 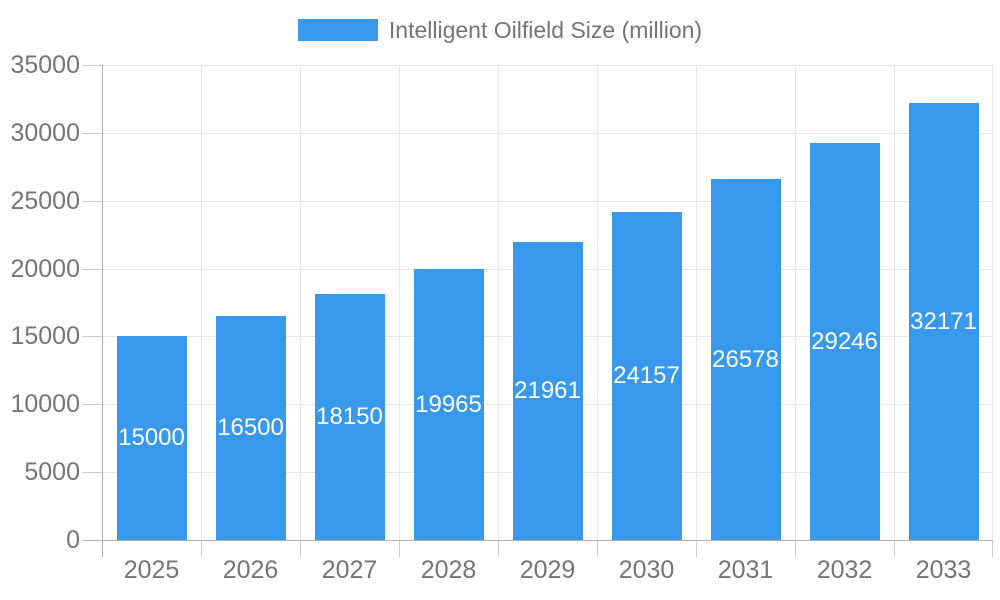 What do you see at coordinates (45, 65) in the screenshot?
I see `y-axis-label: 35000` at bounding box center [45, 65].